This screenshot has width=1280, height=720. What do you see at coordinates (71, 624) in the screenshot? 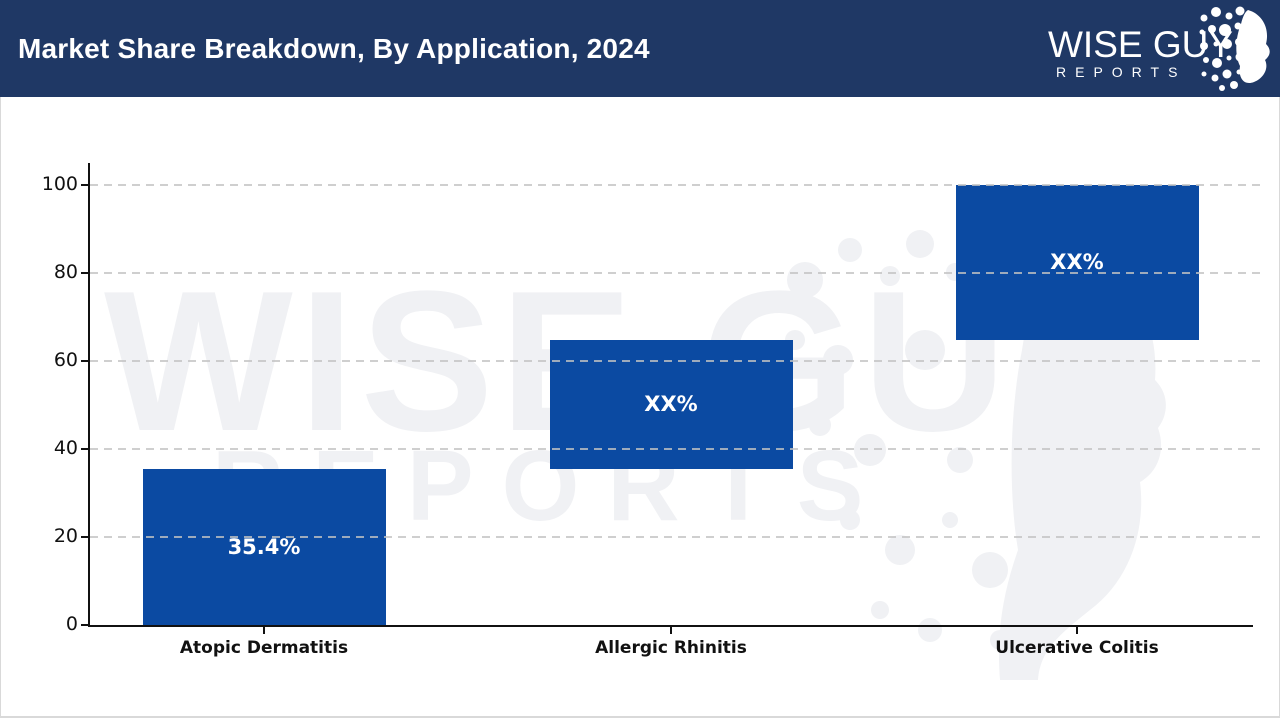
I see `y-tick-label: 0` at bounding box center [71, 624].